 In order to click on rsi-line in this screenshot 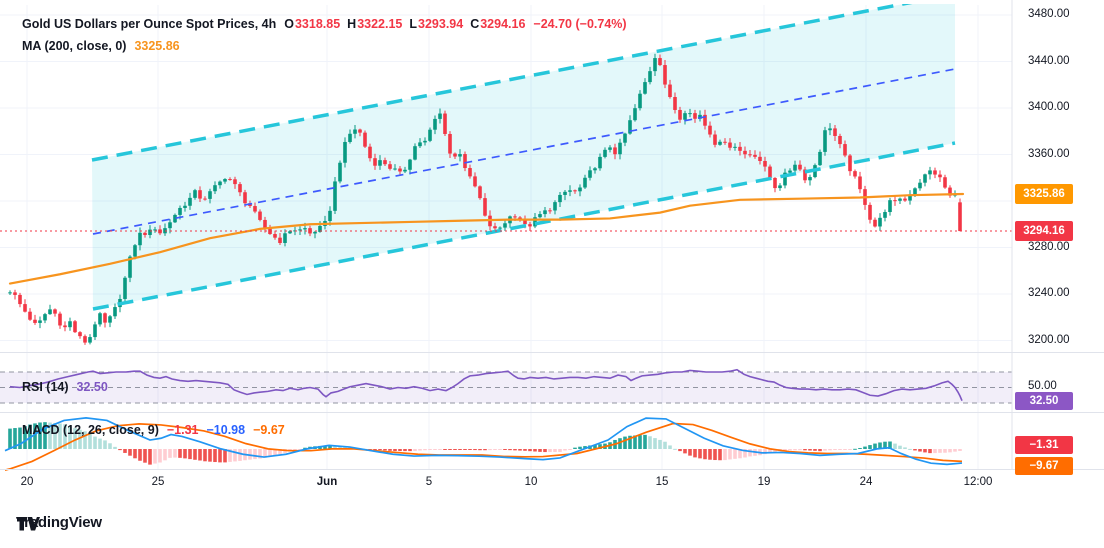, I will do `click(486, 384)`.